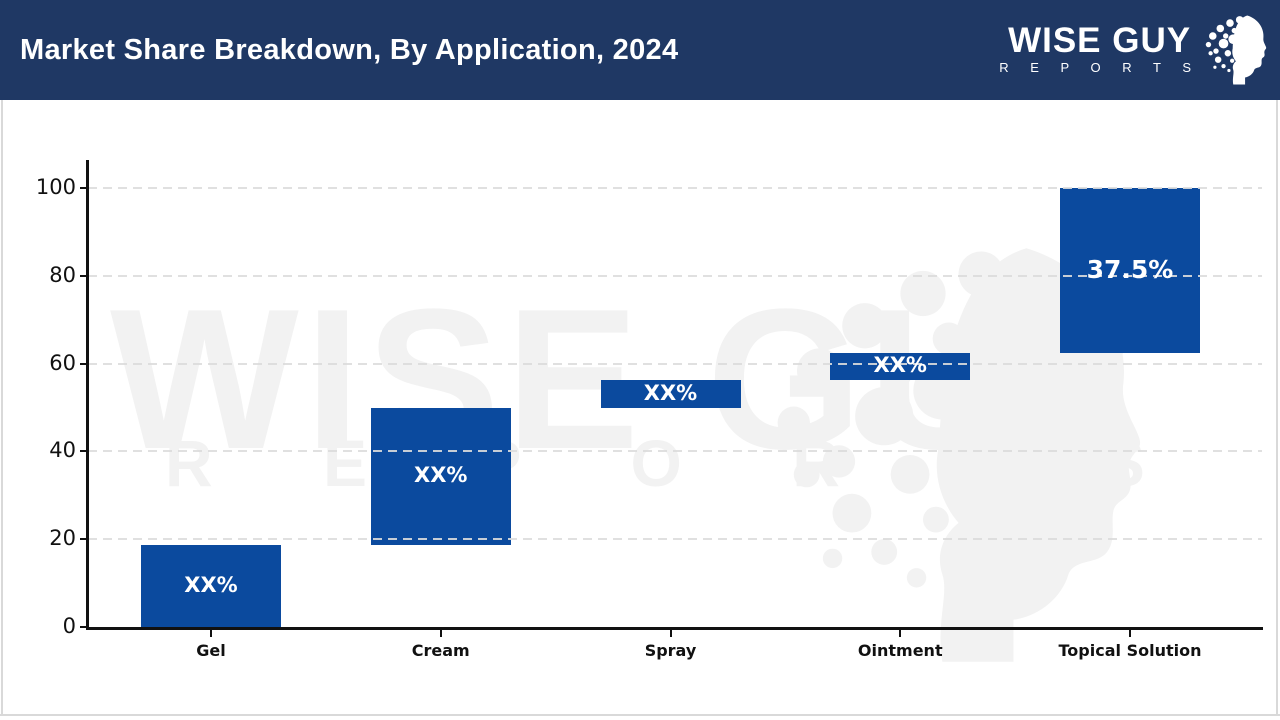 This screenshot has width=1280, height=720. What do you see at coordinates (900, 650) in the screenshot?
I see `category-label-ointment: Ointment` at bounding box center [900, 650].